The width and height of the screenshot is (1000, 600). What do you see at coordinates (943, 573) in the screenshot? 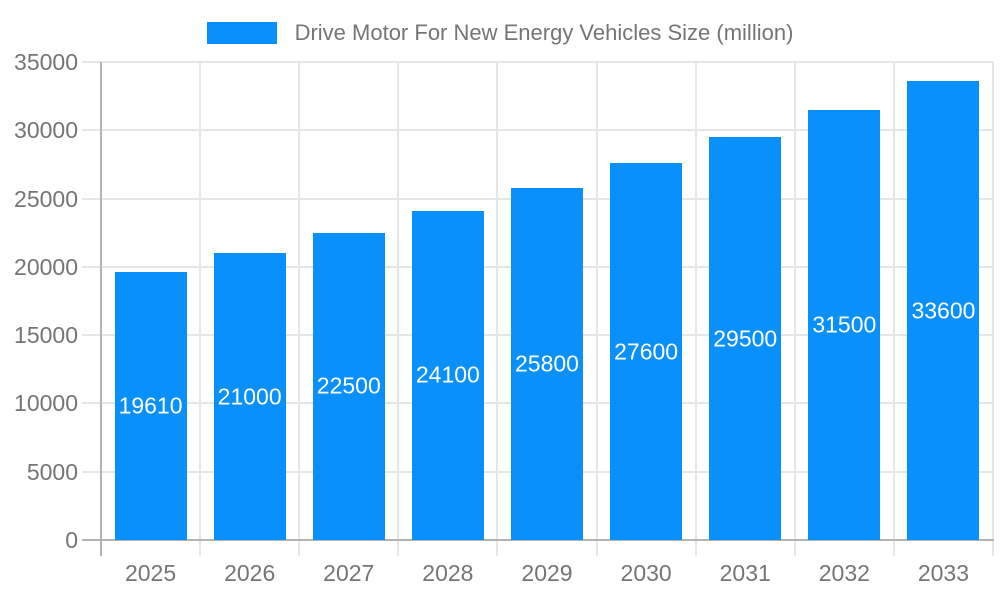
I see `x-tick-label: 2033` at bounding box center [943, 573].